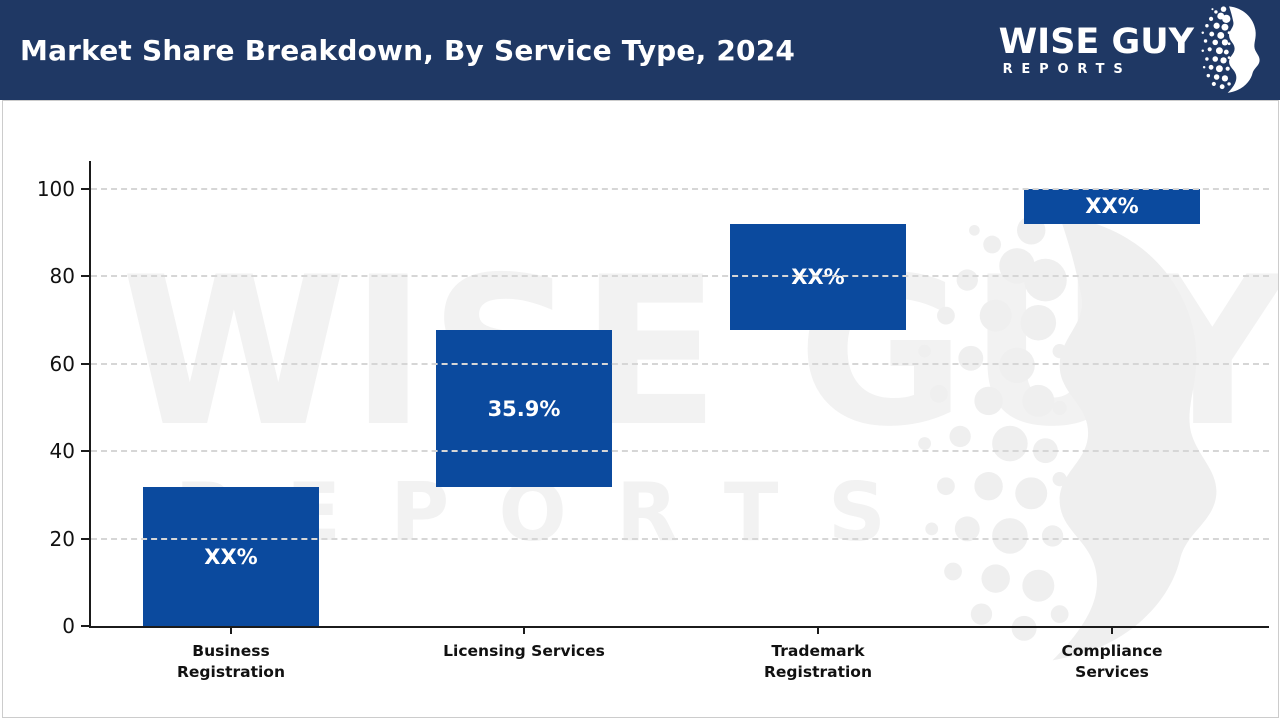 Image resolution: width=1280 pixels, height=720 pixels. Describe the element at coordinates (1067, 69) in the screenshot. I see `brand-subtitle: REPORTS` at that location.